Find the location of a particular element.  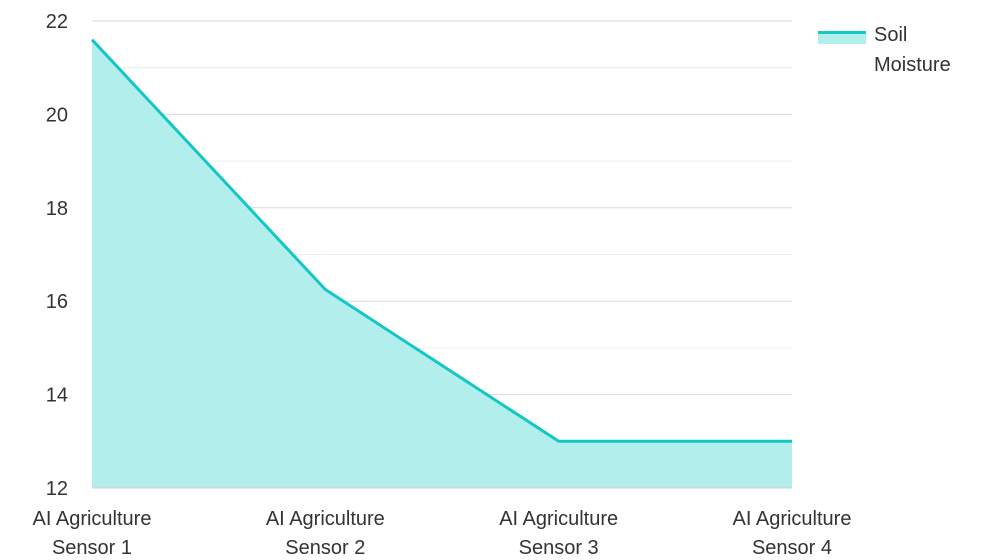

y-tick-label: 18 is located at coordinates (57, 209).